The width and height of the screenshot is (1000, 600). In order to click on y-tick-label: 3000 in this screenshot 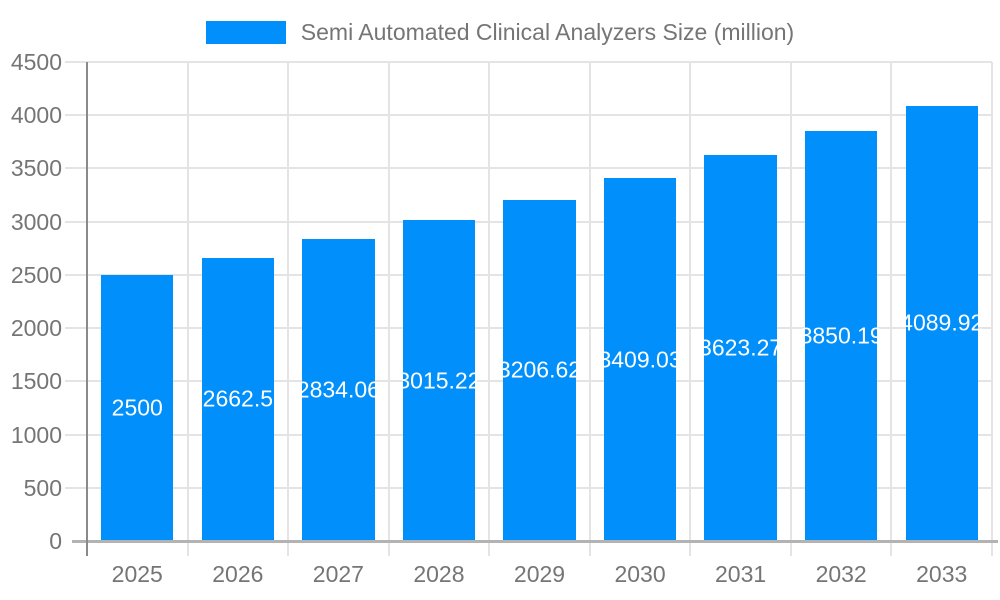, I will do `click(36, 221)`.